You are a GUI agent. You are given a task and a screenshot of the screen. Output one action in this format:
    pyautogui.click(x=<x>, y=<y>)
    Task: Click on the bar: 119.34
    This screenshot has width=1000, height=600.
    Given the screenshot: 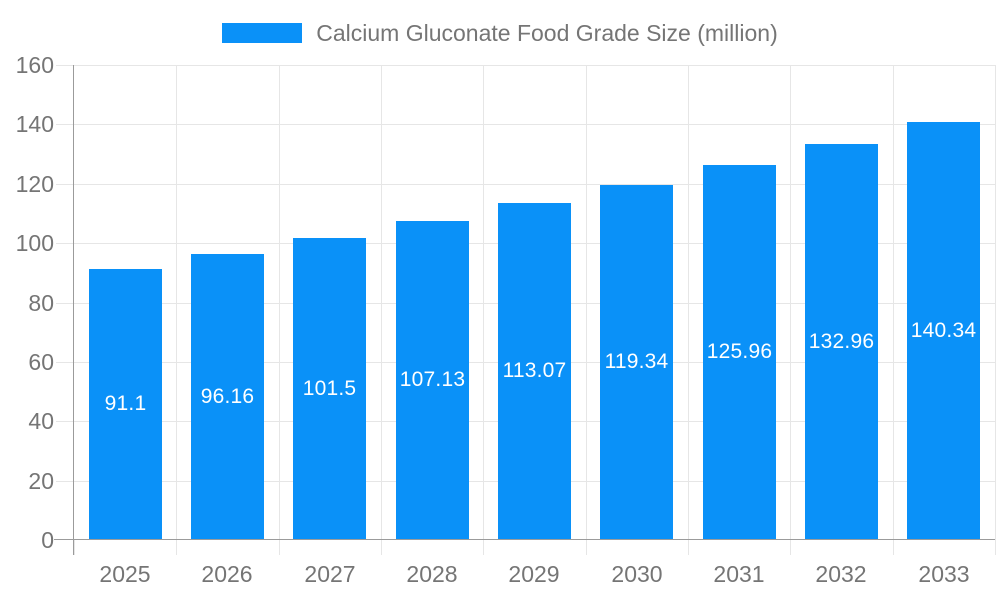 What is the action you would take?
    pyautogui.click(x=636, y=362)
    